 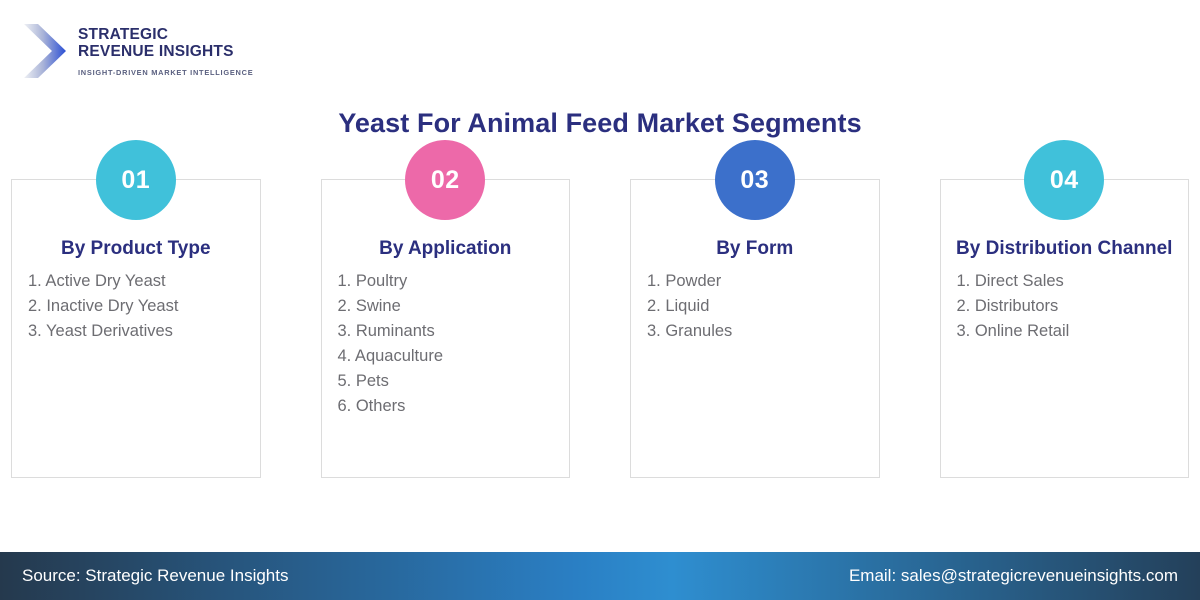 I want to click on footer-source: Source: Strategic Revenue Insights, so click(x=155, y=575).